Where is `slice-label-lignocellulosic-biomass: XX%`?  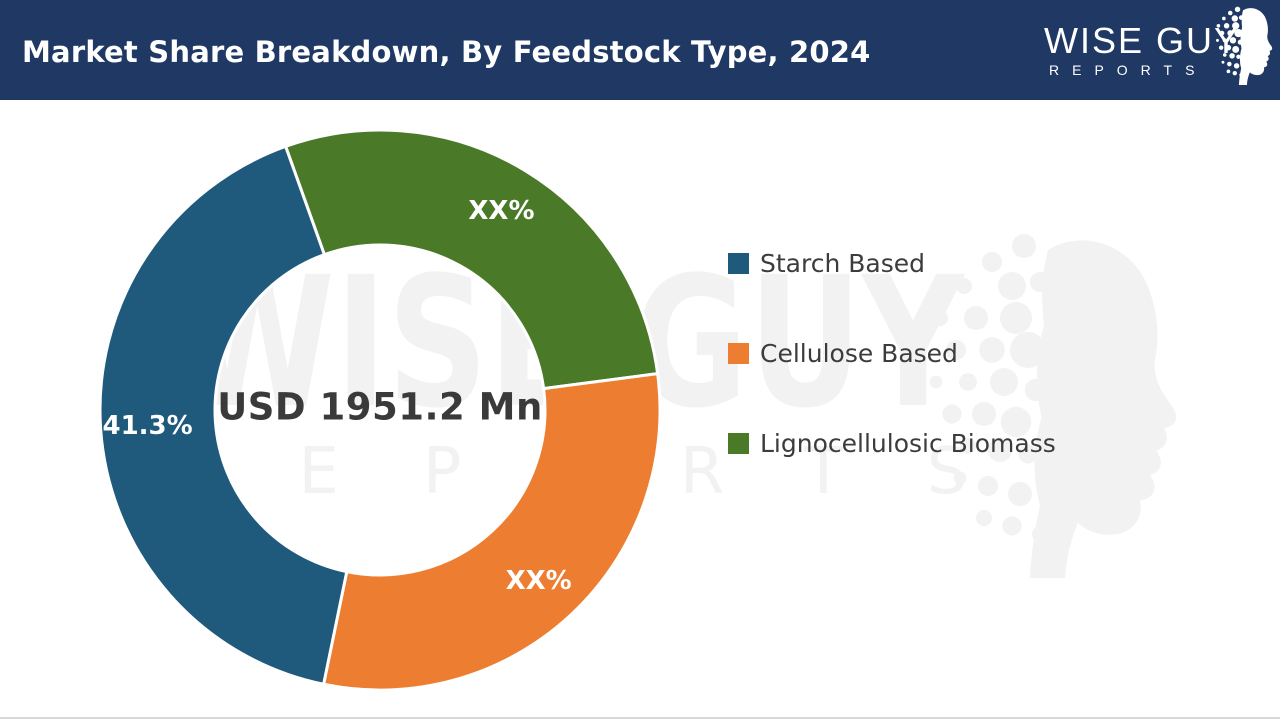
slice-label-lignocellulosic-biomass: XX% is located at coordinates (501, 211).